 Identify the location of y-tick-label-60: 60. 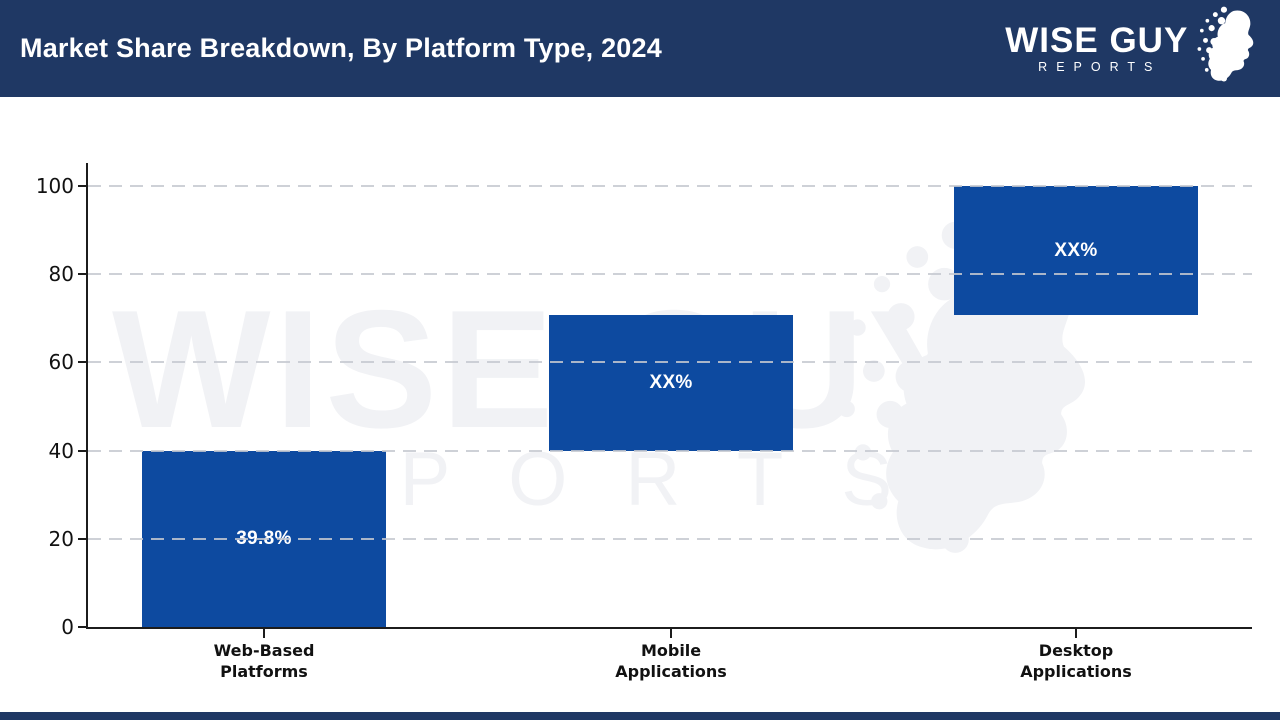
(61, 362).